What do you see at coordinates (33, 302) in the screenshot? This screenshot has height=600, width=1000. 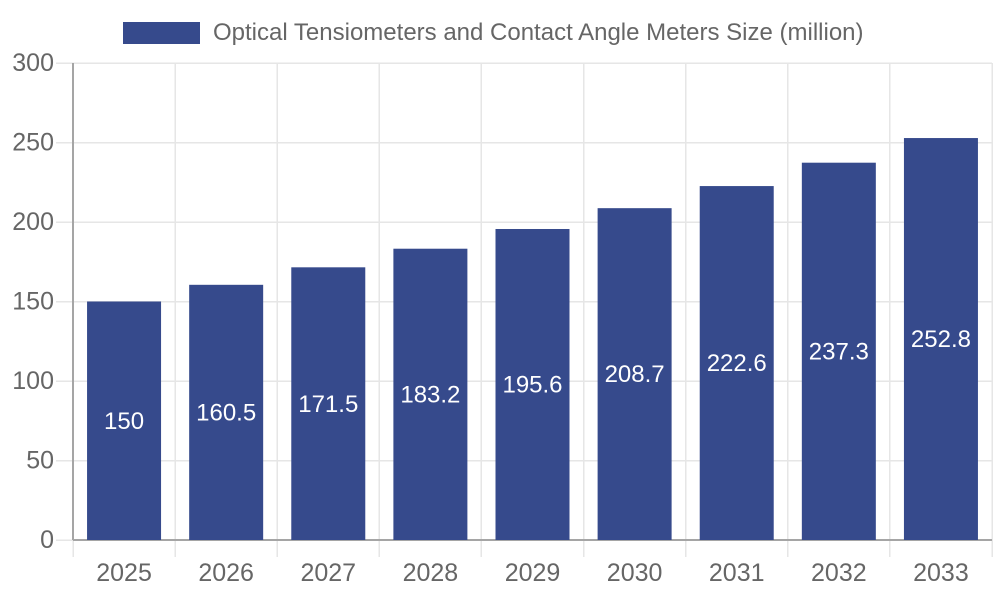 I see `y-axis-tick-label: 150` at bounding box center [33, 302].